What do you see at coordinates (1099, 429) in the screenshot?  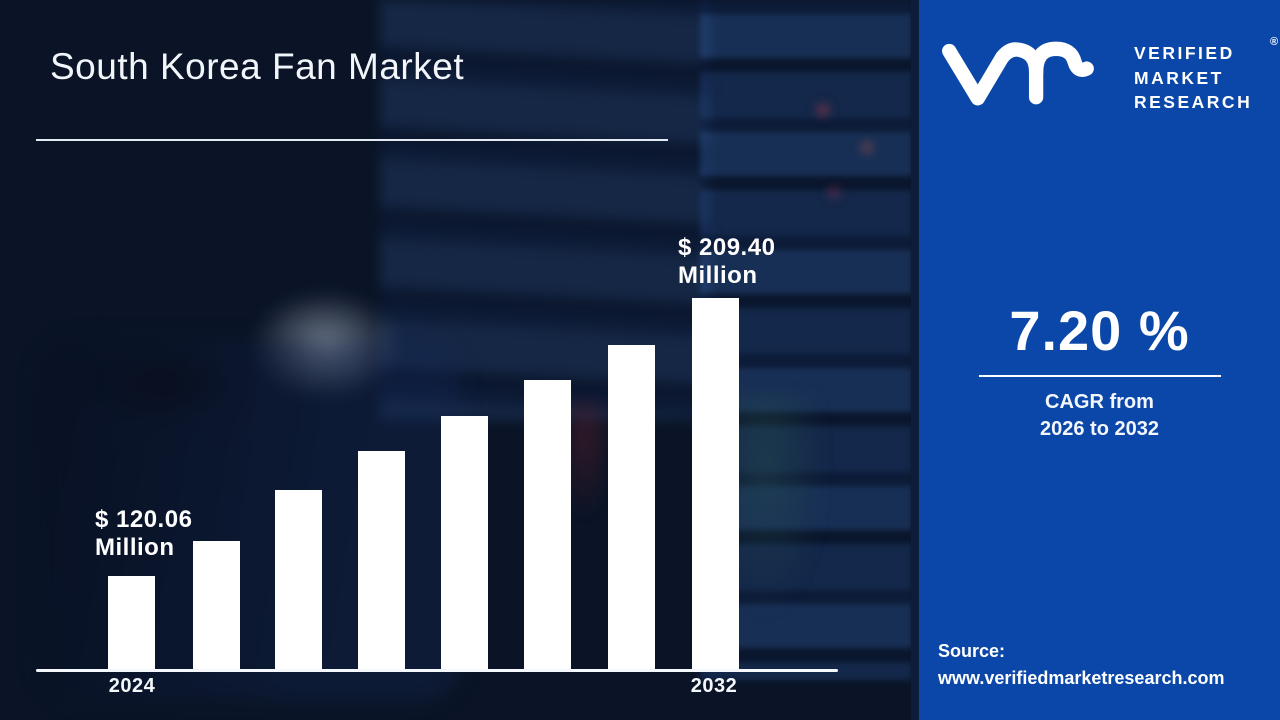 I see `cagr-caption-line2: 2026 to 2032` at bounding box center [1099, 429].